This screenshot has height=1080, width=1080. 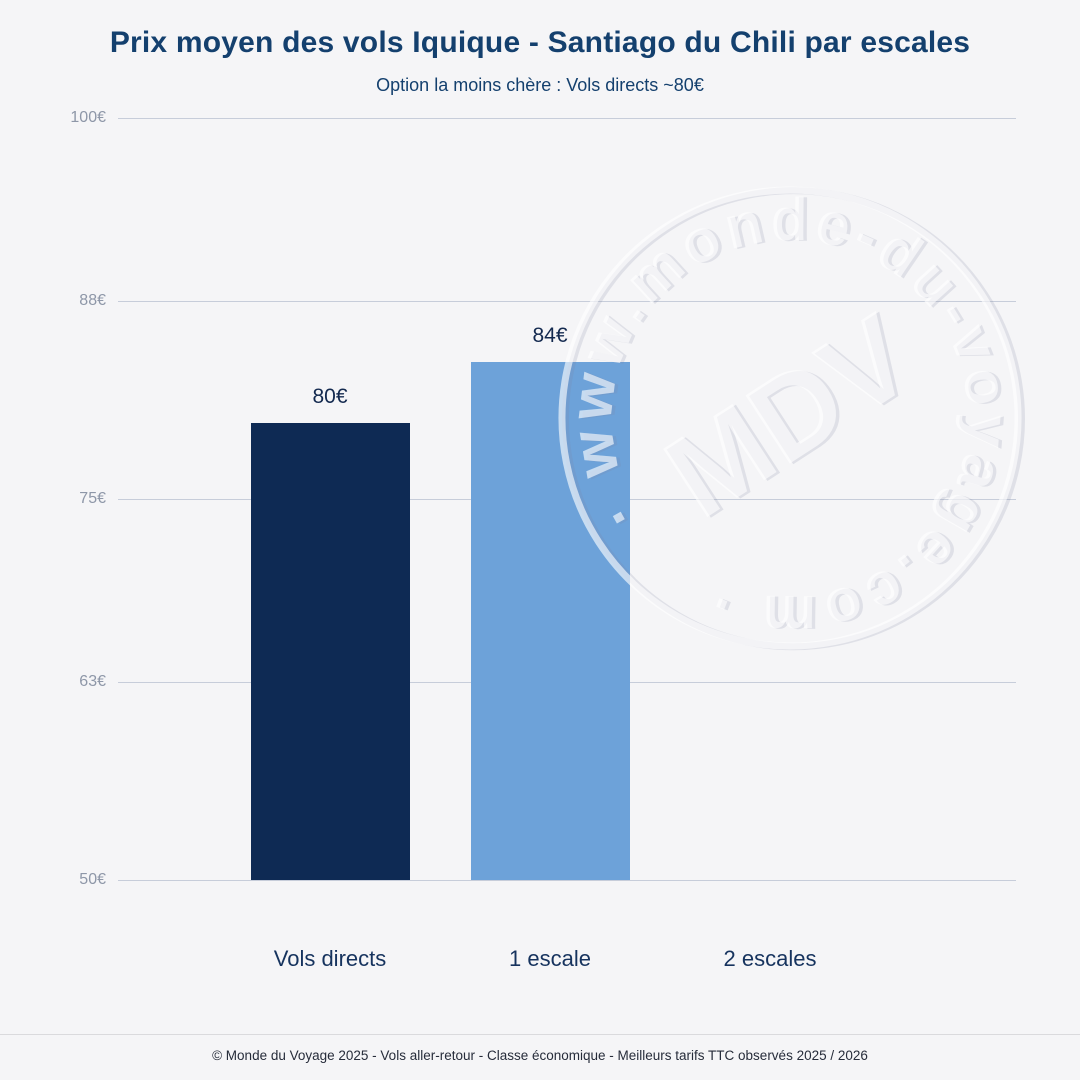 I want to click on bar-value-label: 84€, so click(x=550, y=335).